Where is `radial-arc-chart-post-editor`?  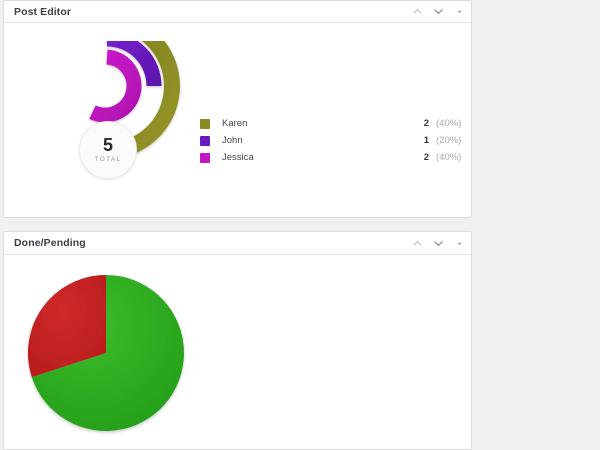
radial-arc-chart-post-editor is located at coordinates (132, 116).